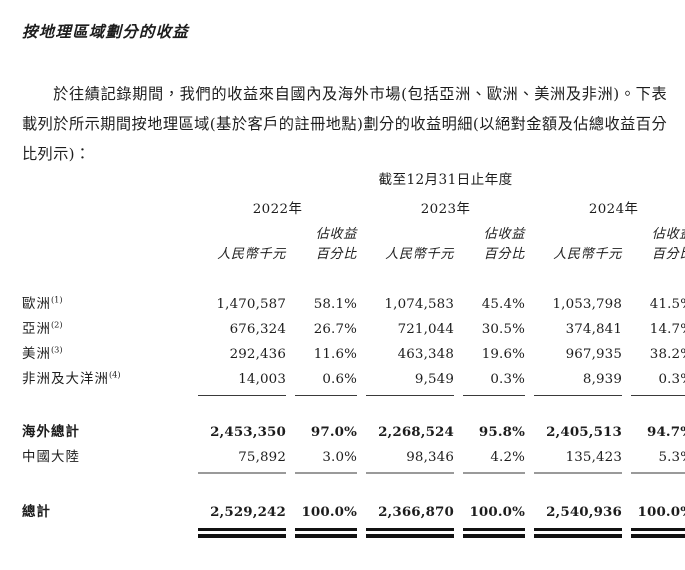  I want to click on double-rule-2023-amount, so click(410, 527).